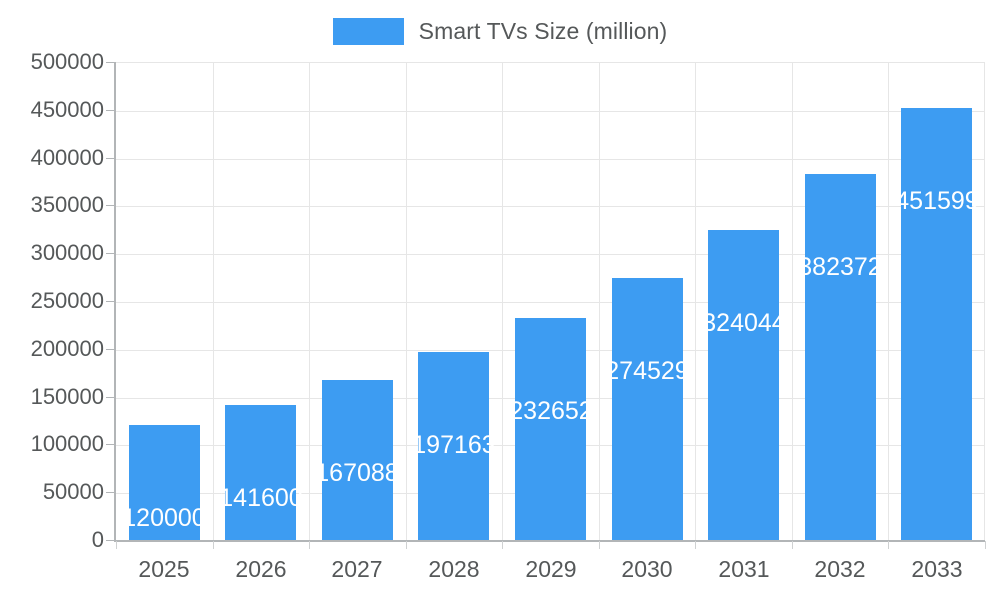 This screenshot has height=600, width=1000. What do you see at coordinates (164, 569) in the screenshot?
I see `x-axis-tick-label: 2025` at bounding box center [164, 569].